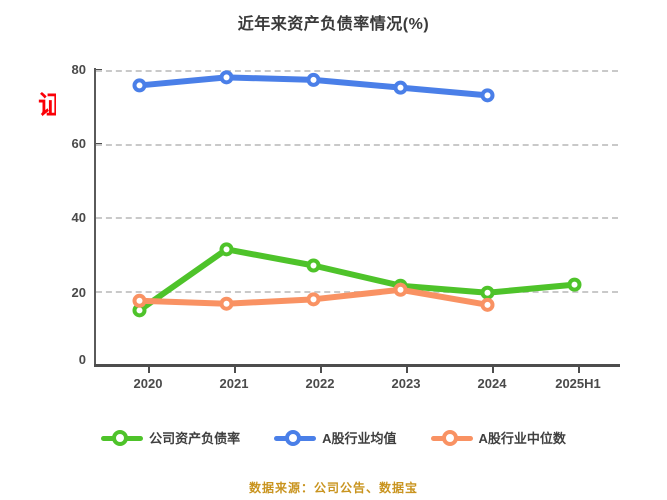 The height and width of the screenshot is (500, 667). I want to click on legend-item-industry-mean: A股行业均值, so click(335, 437).